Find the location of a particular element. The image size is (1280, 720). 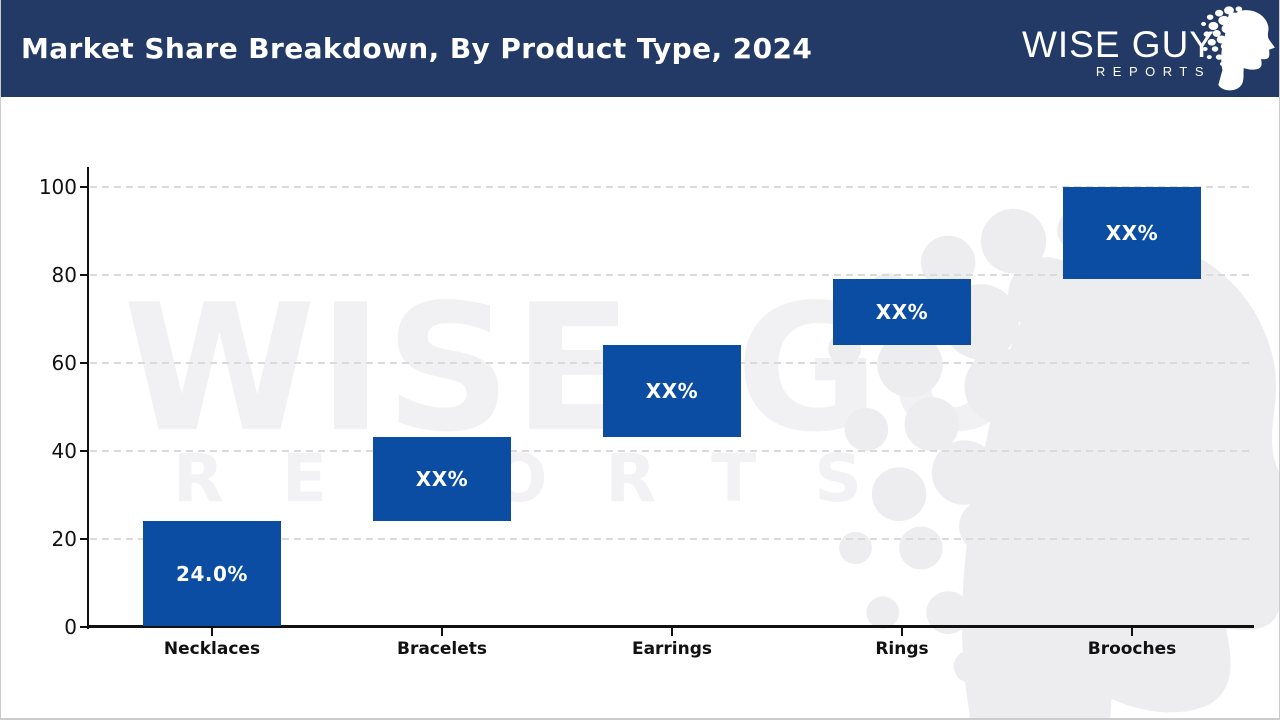

y-tick-label: 60 is located at coordinates (64, 362).